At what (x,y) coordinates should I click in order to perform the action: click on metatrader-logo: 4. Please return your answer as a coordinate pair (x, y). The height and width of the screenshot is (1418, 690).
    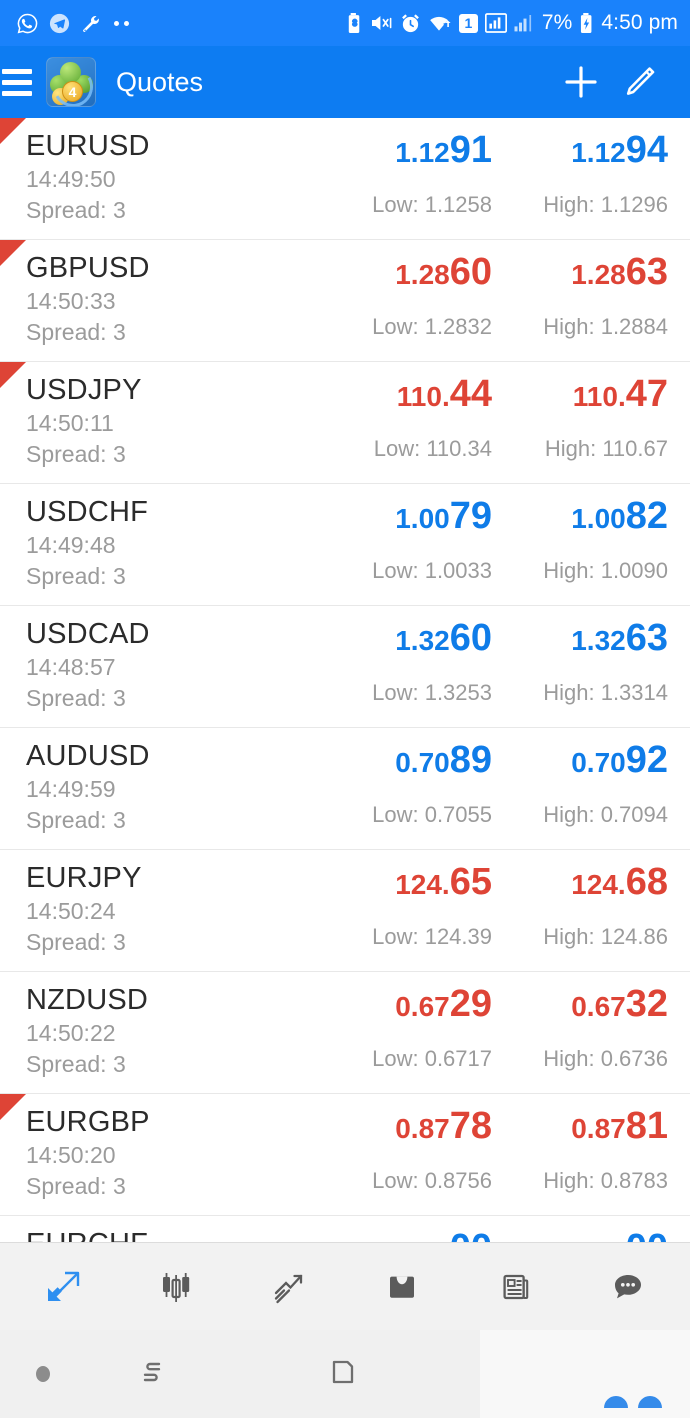
    Looking at the image, I should click on (71, 82).